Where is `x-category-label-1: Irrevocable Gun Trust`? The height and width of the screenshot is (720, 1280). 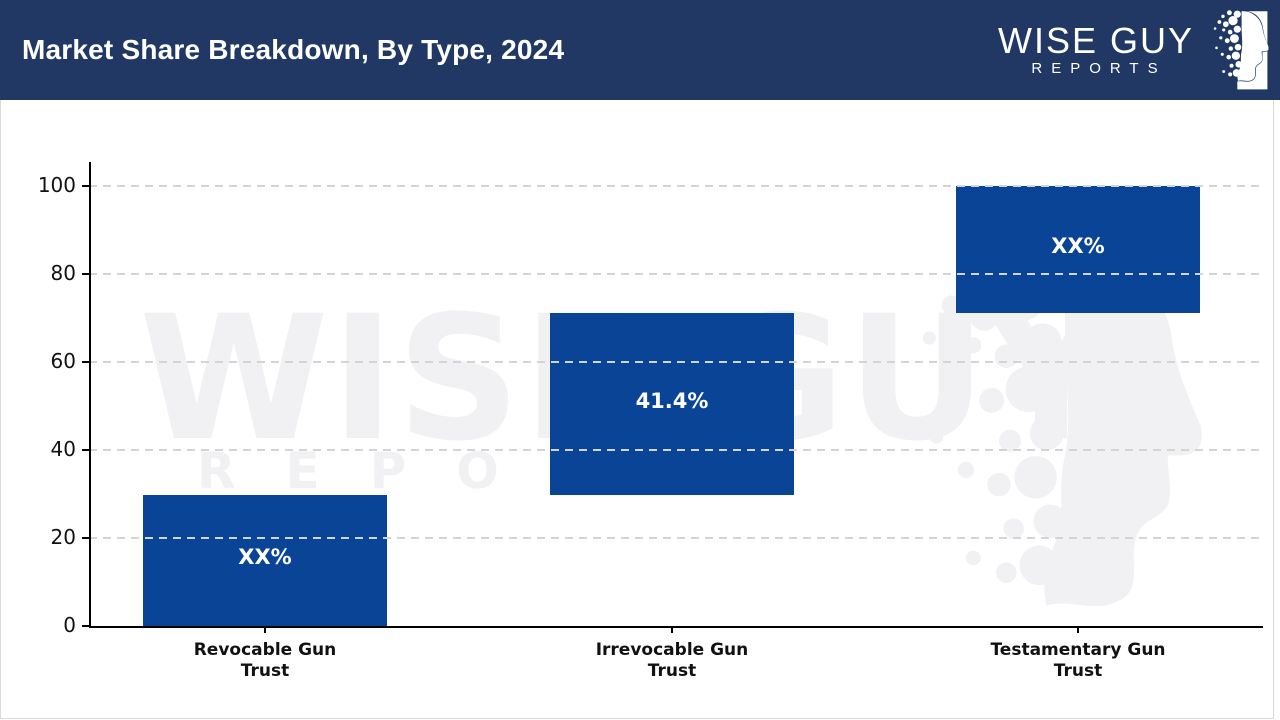 x-category-label-1: Irrevocable Gun Trust is located at coordinates (672, 660).